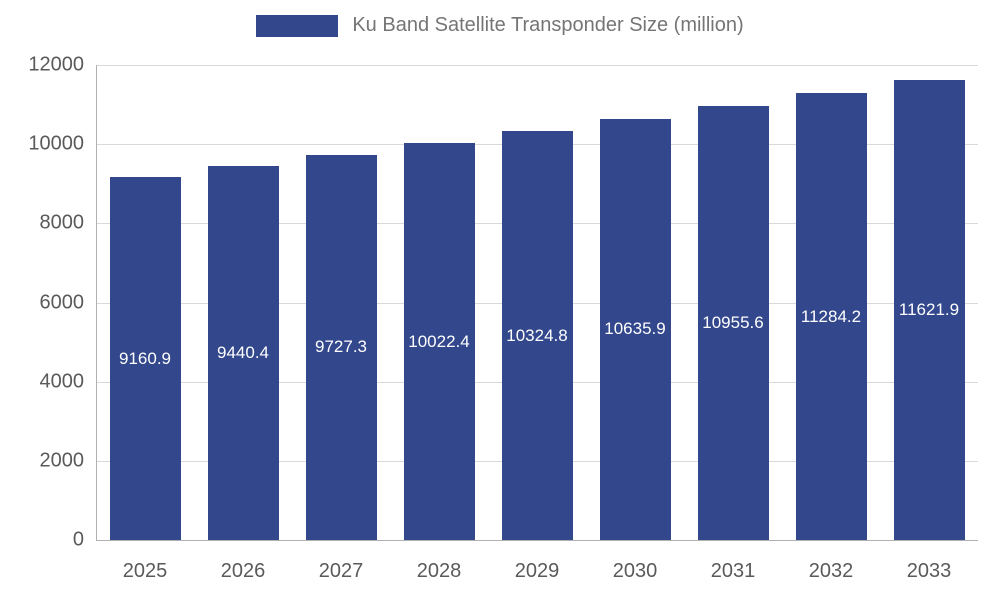 This screenshot has width=1000, height=600. Describe the element at coordinates (62, 302) in the screenshot. I see `y-tick-label: 6000` at that location.